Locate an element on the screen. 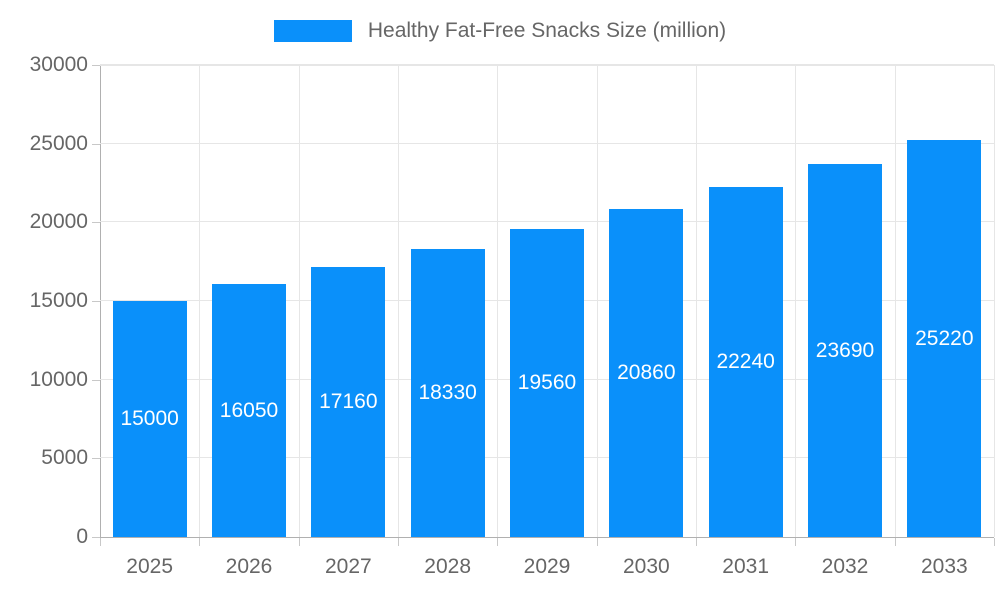 This screenshot has height=600, width=1000. y-axis-label: 5000 is located at coordinates (64, 458).